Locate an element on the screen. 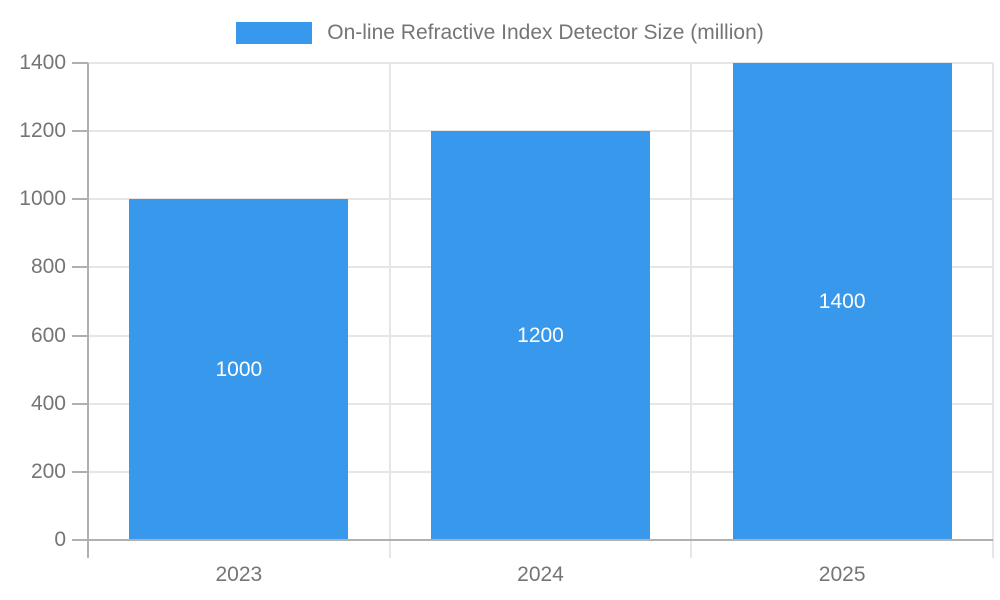  y-tick-label: 200 is located at coordinates (48, 471).